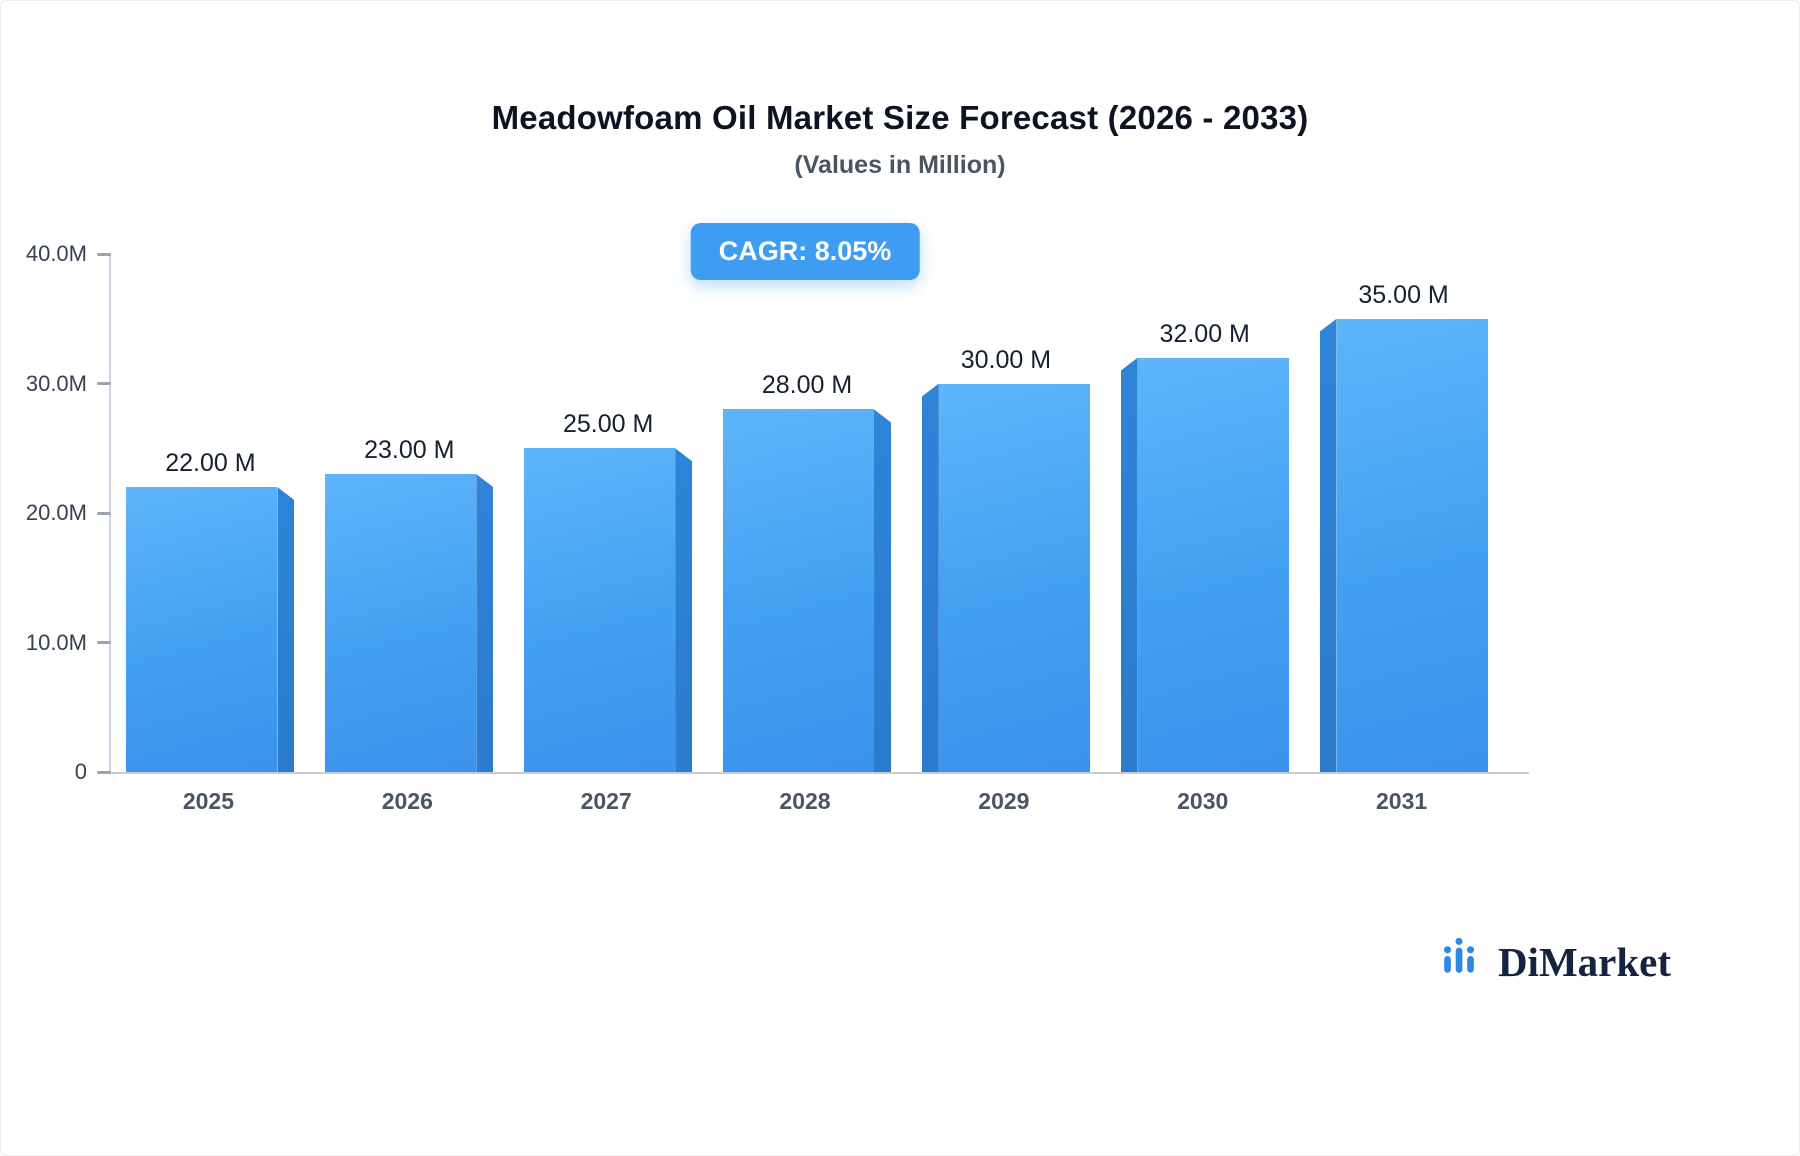 The image size is (1800, 1156). I want to click on y-tick-label: 0, so click(80, 771).